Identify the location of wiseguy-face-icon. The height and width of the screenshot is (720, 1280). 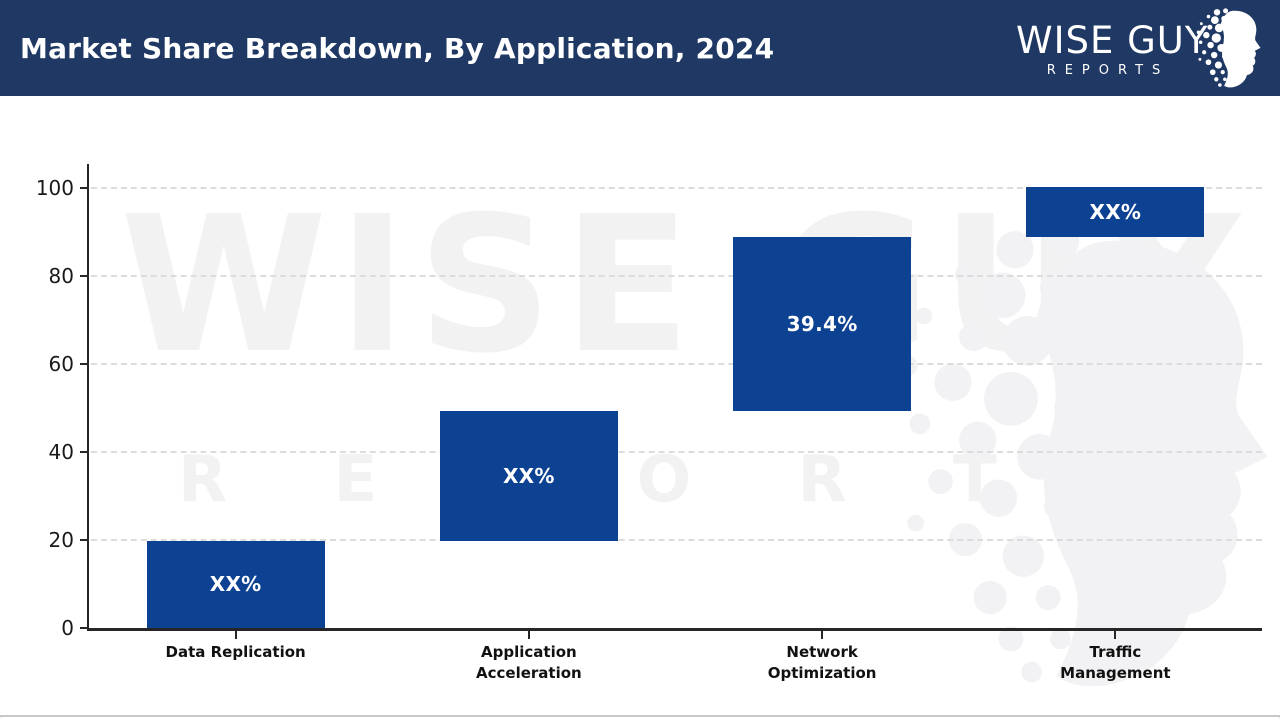
(1228, 48).